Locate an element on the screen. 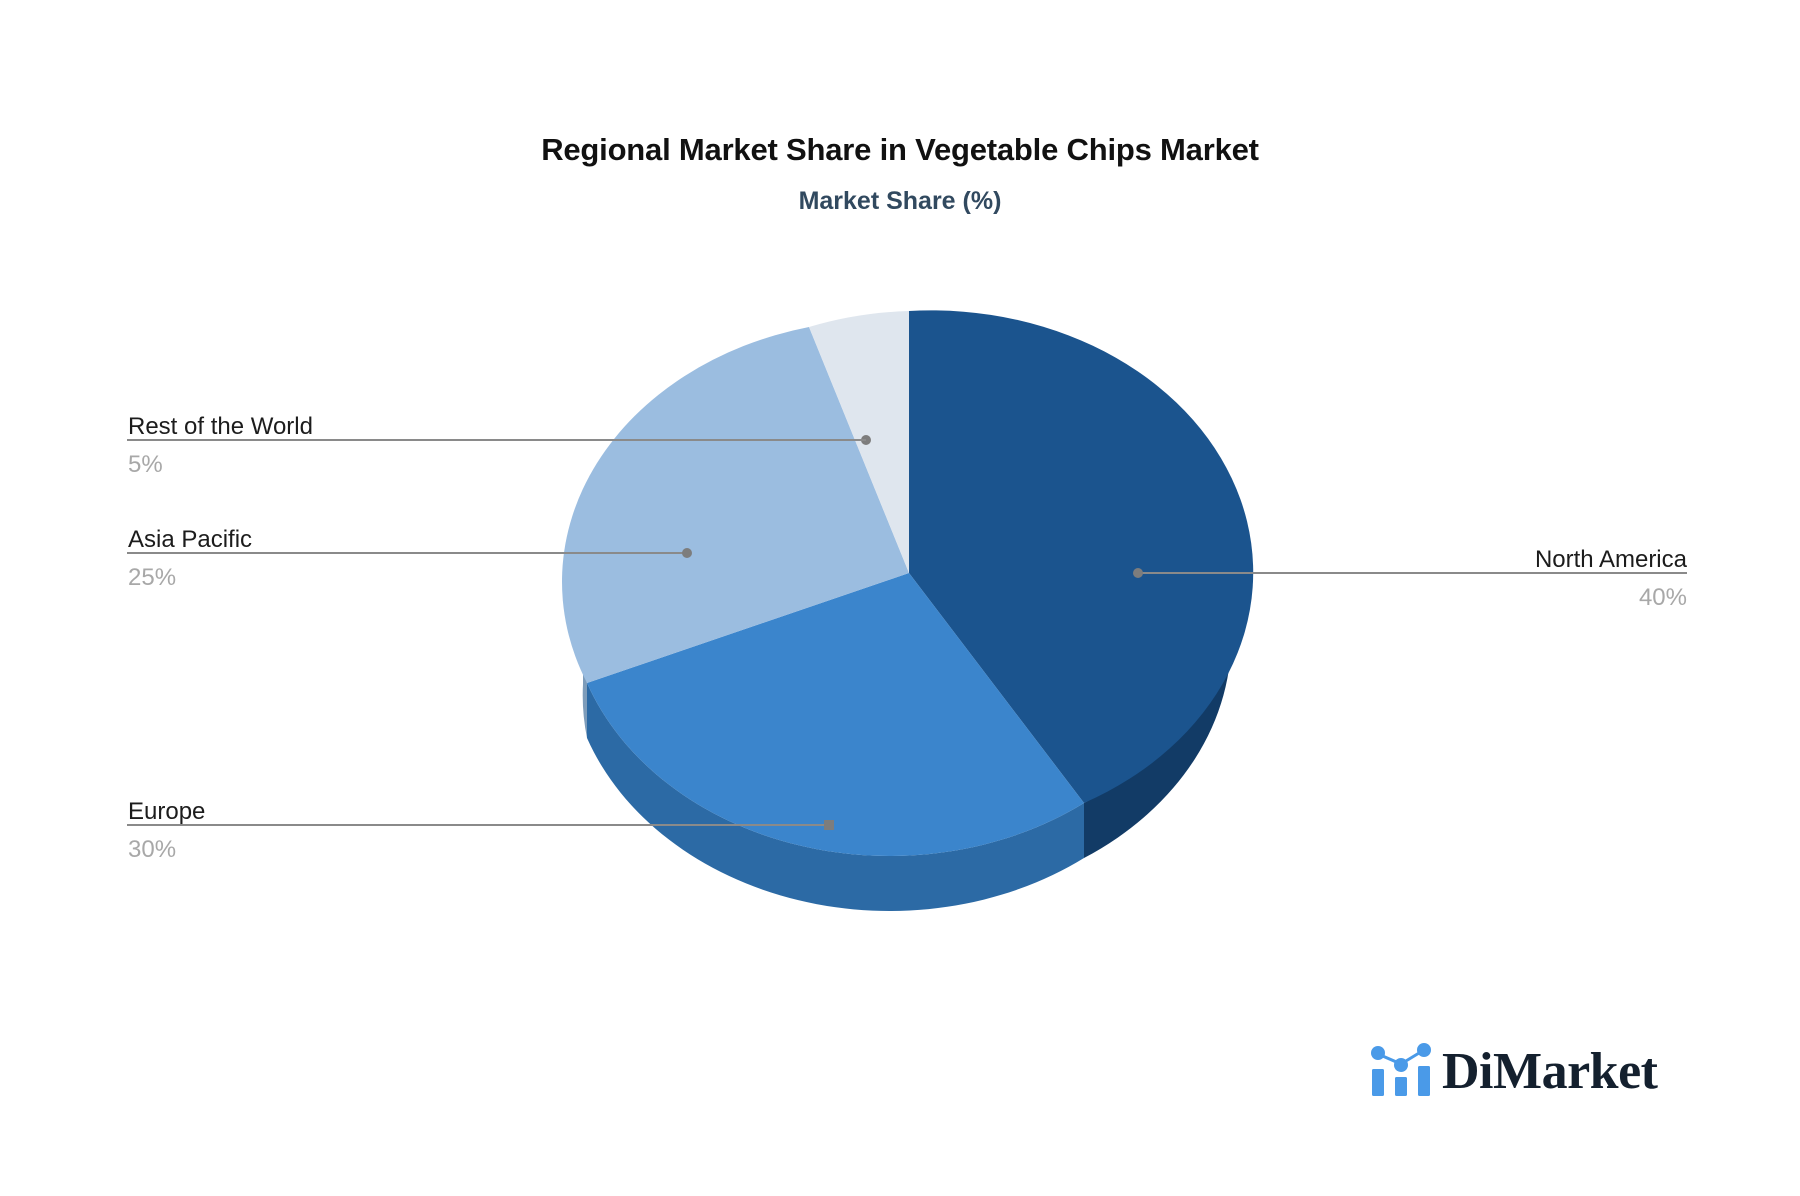  leader-dot-asia-pacific is located at coordinates (687, 553).